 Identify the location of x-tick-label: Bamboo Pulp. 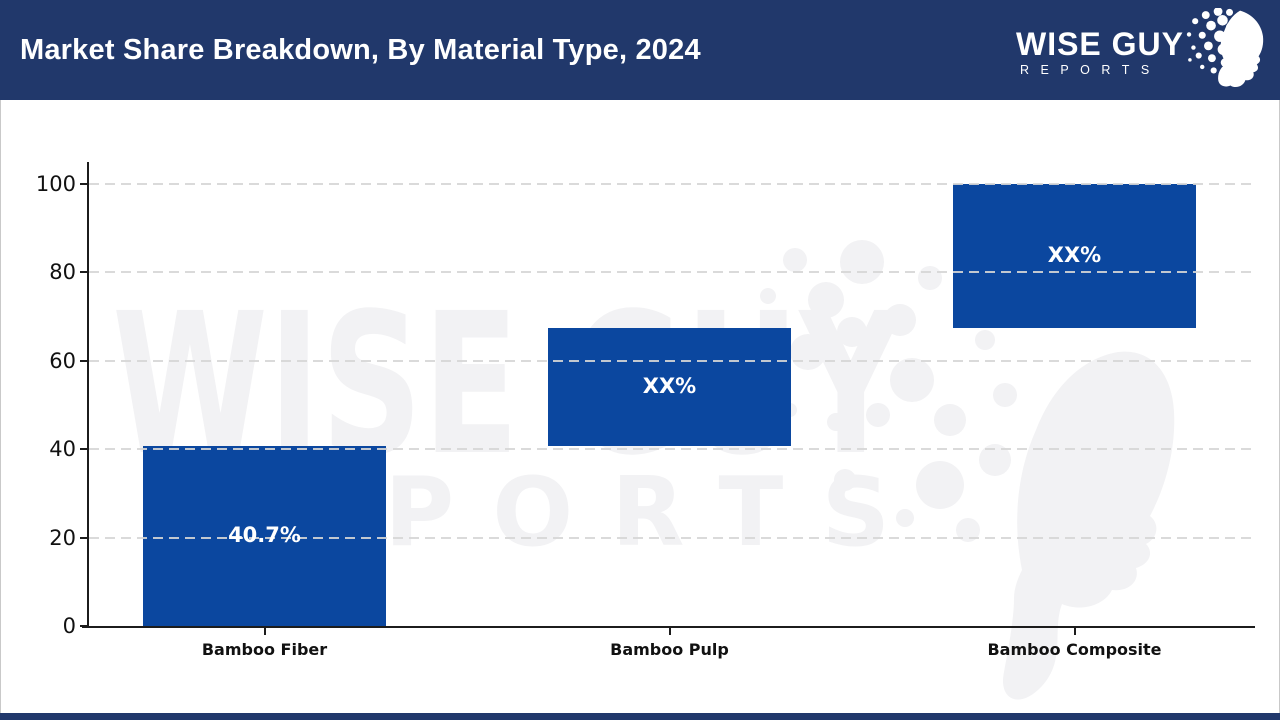
(669, 649).